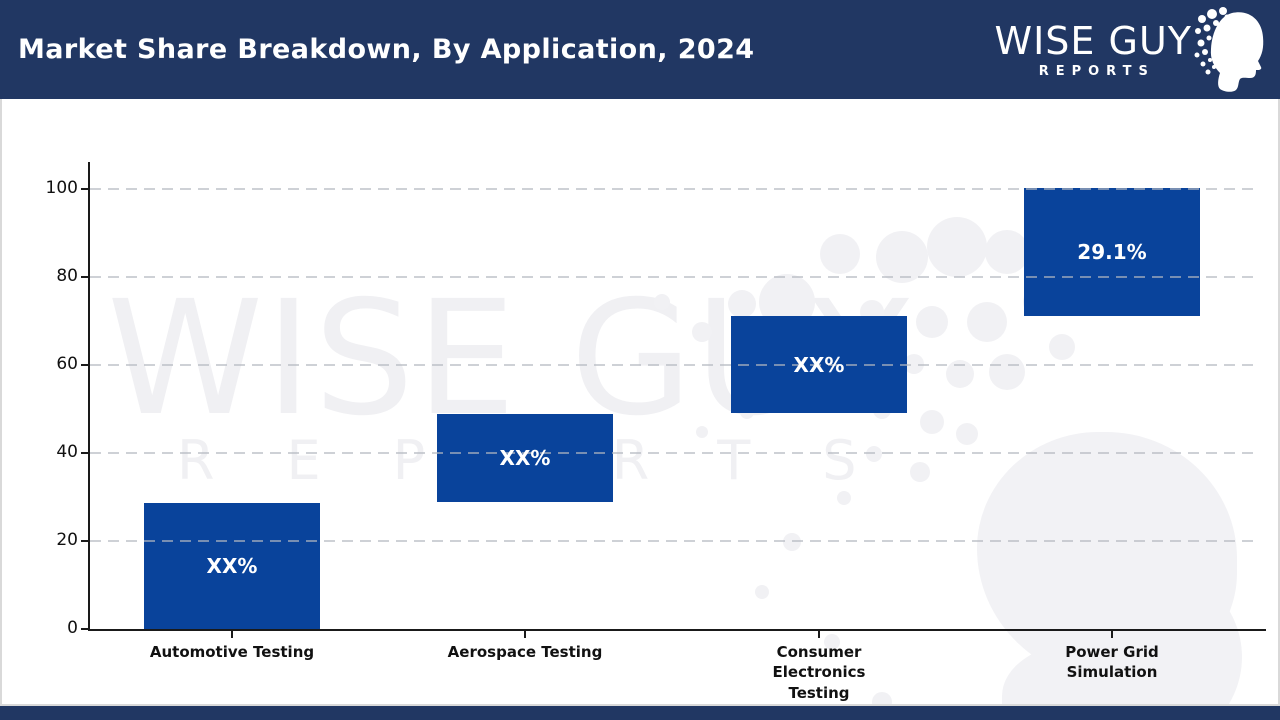 Image resolution: width=1280 pixels, height=720 pixels. I want to click on bar-value-label: 29.1%, so click(1112, 252).